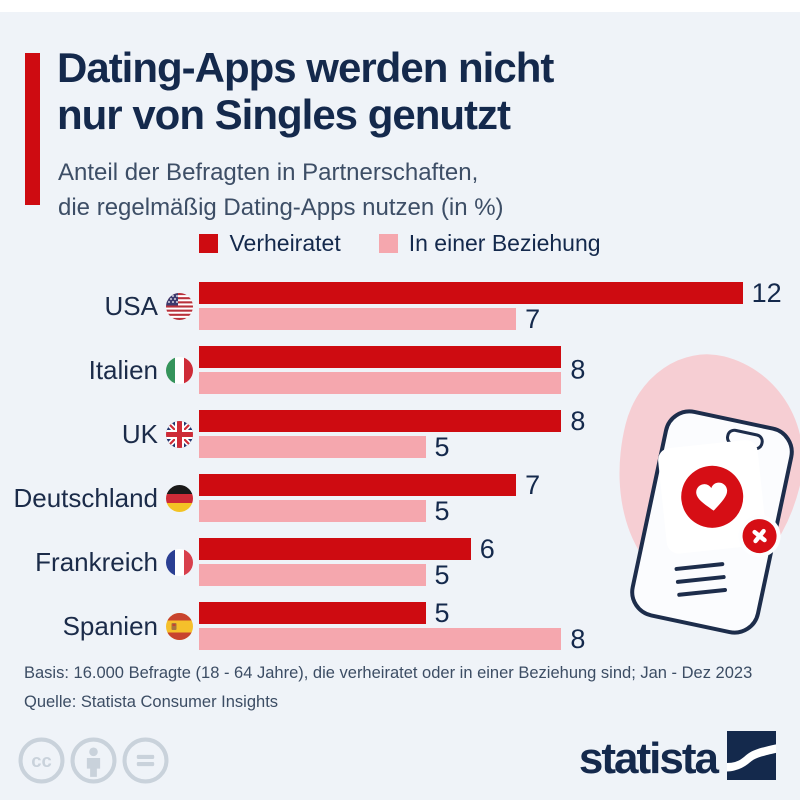 The height and width of the screenshot is (800, 800). Describe the element at coordinates (499, 548) in the screenshot. I see `bar-line-married: 6` at that location.